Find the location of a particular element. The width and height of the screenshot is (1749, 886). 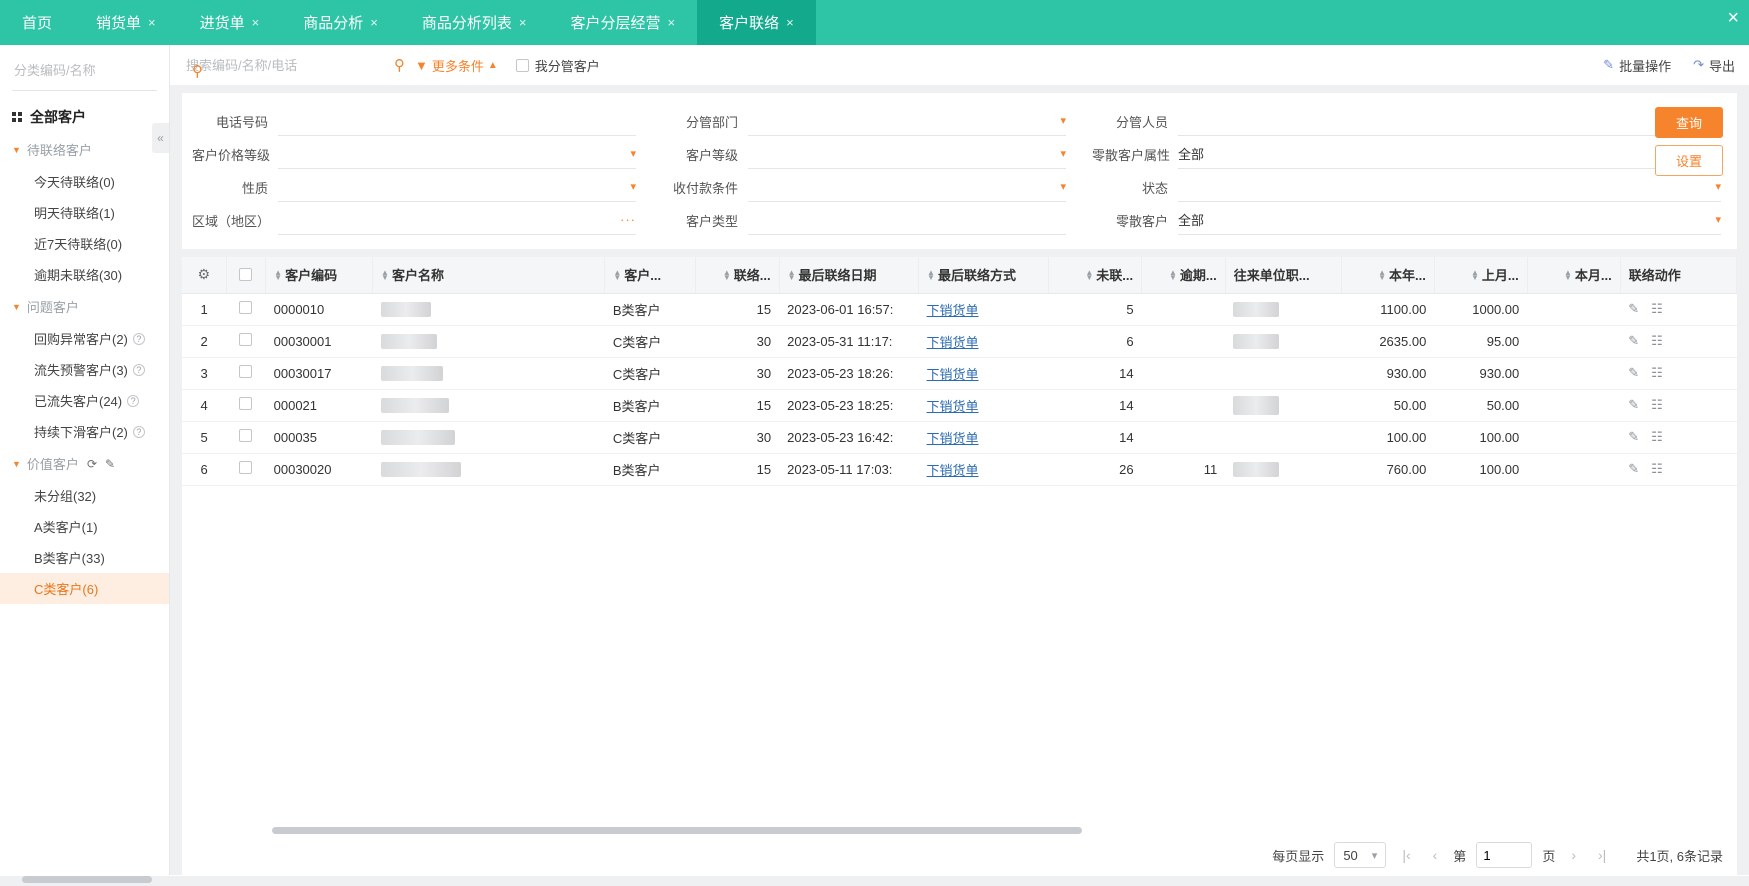

more-options-icon: ··· is located at coordinates (628, 219).